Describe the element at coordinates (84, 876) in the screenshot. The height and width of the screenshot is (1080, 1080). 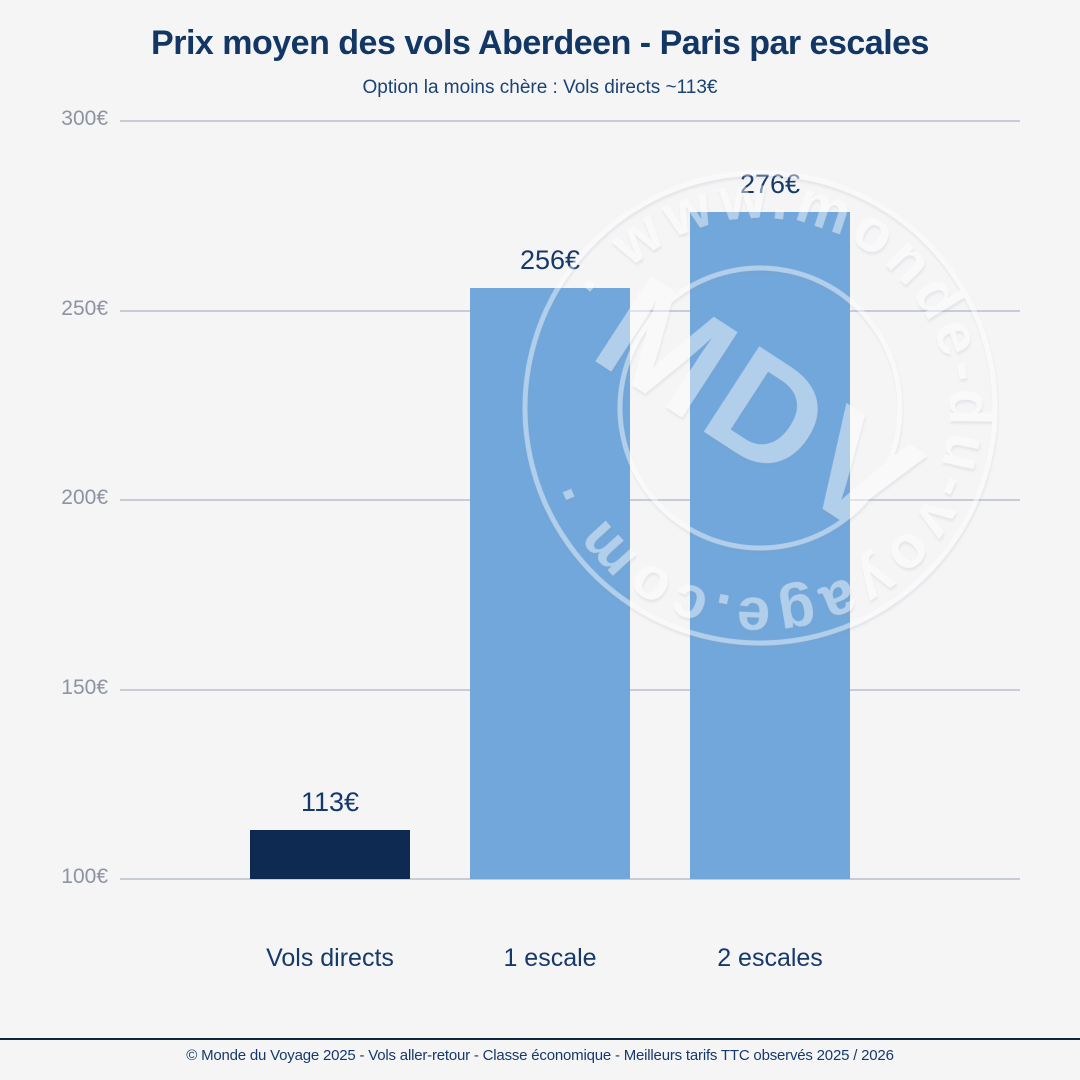
I see `y-tick-label: 100€` at that location.